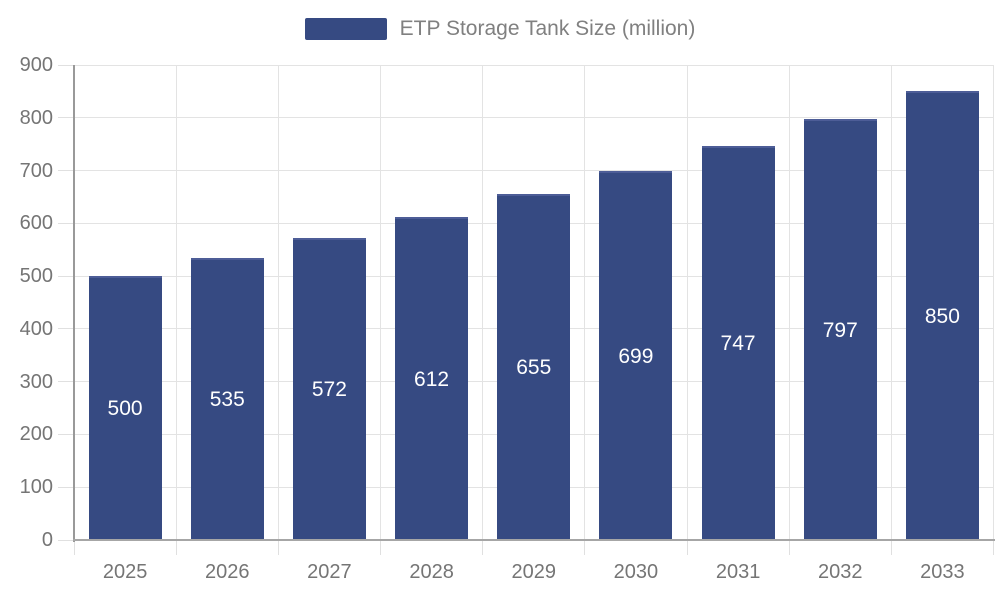  I want to click on legend-swatch, so click(345, 29).